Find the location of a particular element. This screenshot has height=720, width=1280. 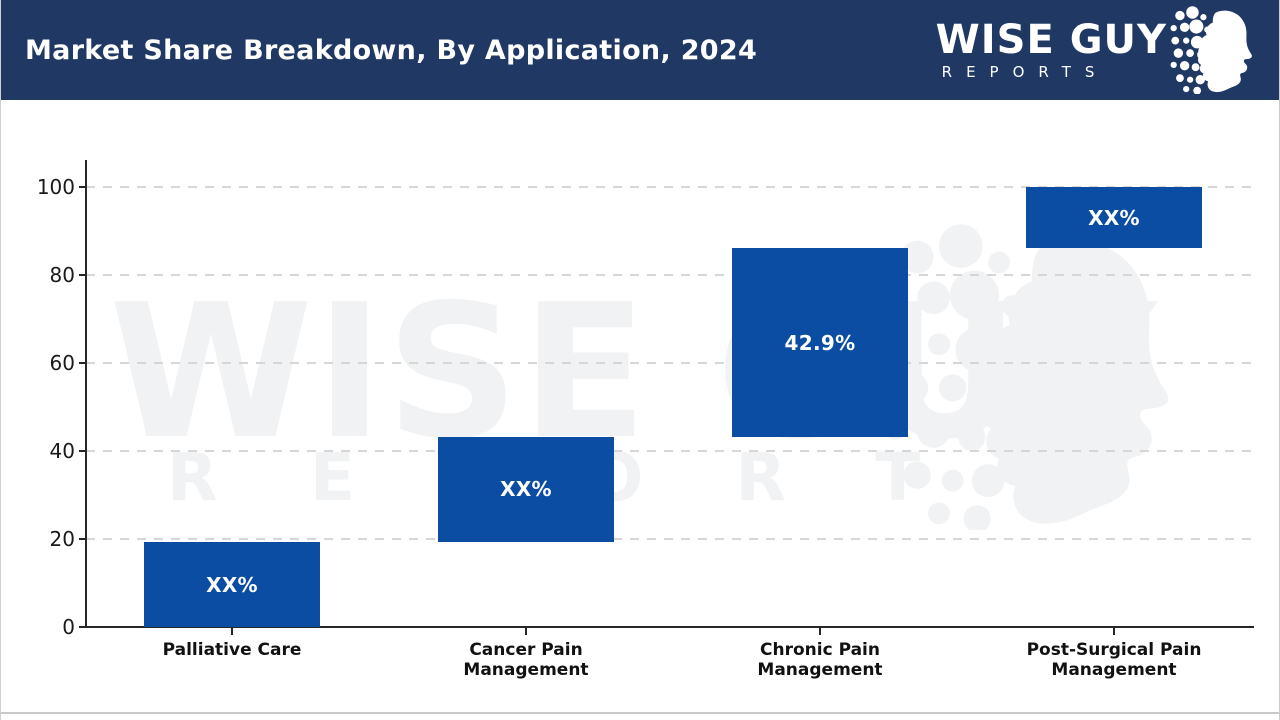

watermark-head-icon is located at coordinates (1026, 377).